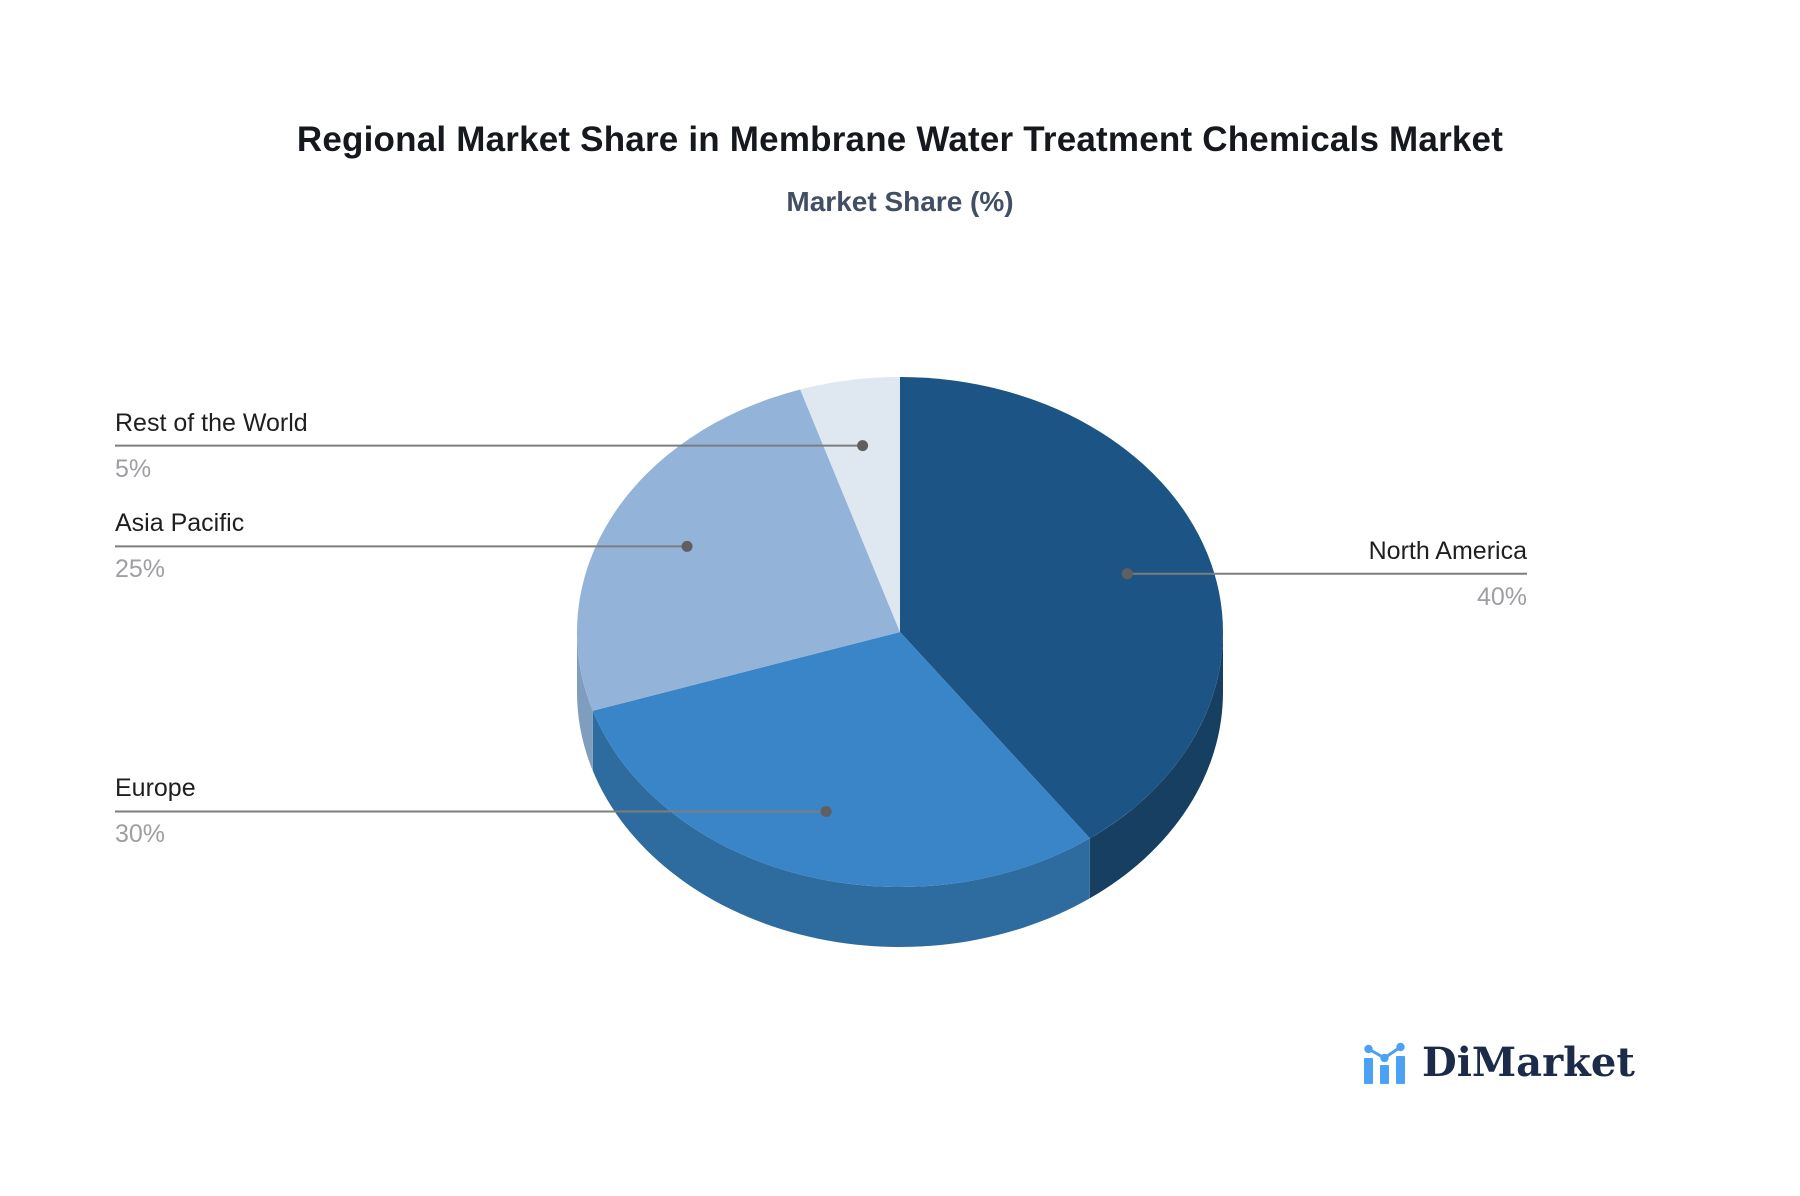 The height and width of the screenshot is (1196, 1800). I want to click on slice-label-name: North America, so click(1447, 550).